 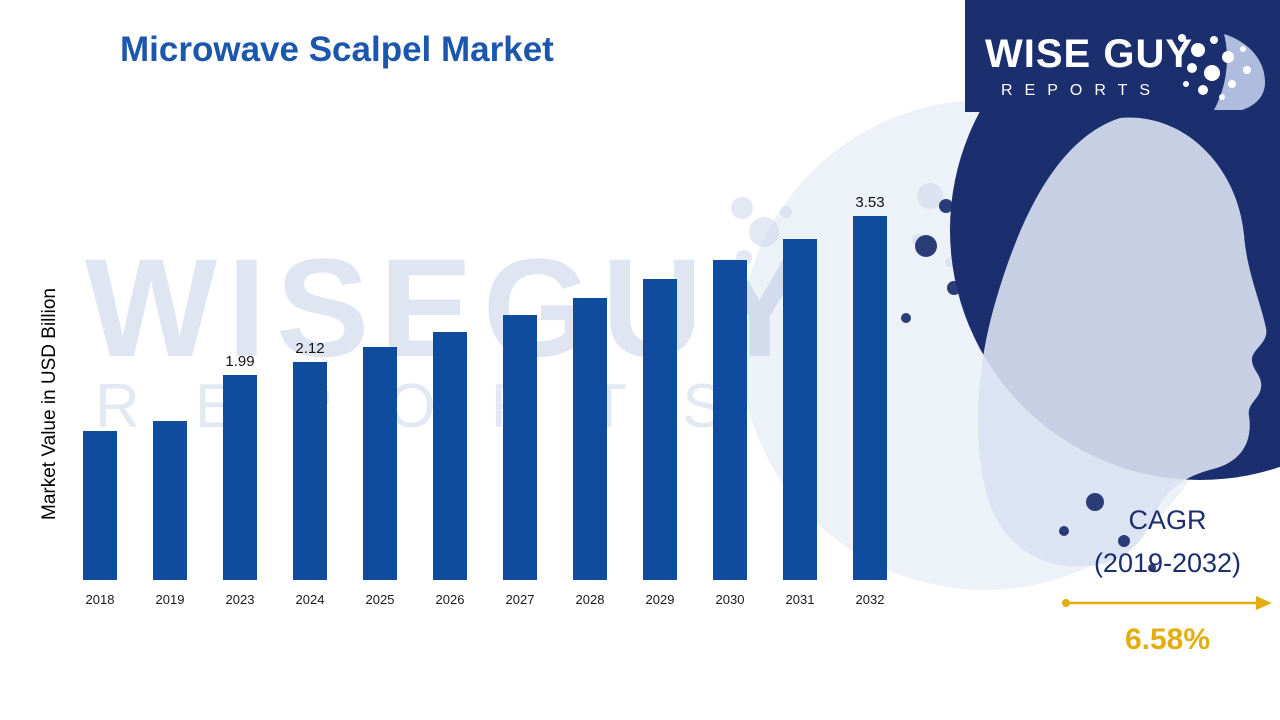 I want to click on bar-slot: 2028, so click(x=590, y=383).